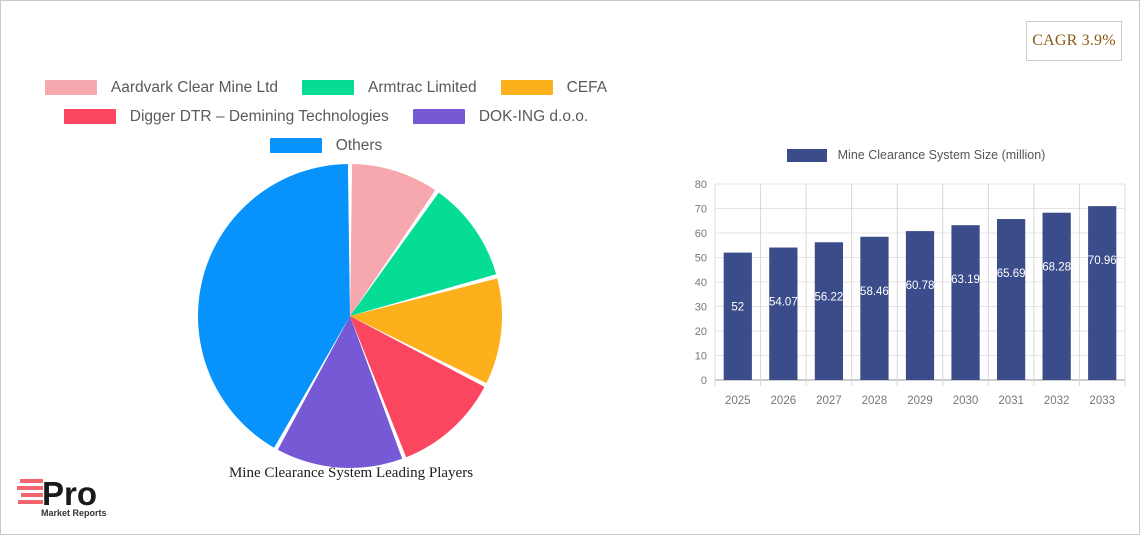 Image resolution: width=1140 pixels, height=535 pixels. Describe the element at coordinates (1011, 401) in the screenshot. I see `x-axis-tick-label: 2031` at that location.